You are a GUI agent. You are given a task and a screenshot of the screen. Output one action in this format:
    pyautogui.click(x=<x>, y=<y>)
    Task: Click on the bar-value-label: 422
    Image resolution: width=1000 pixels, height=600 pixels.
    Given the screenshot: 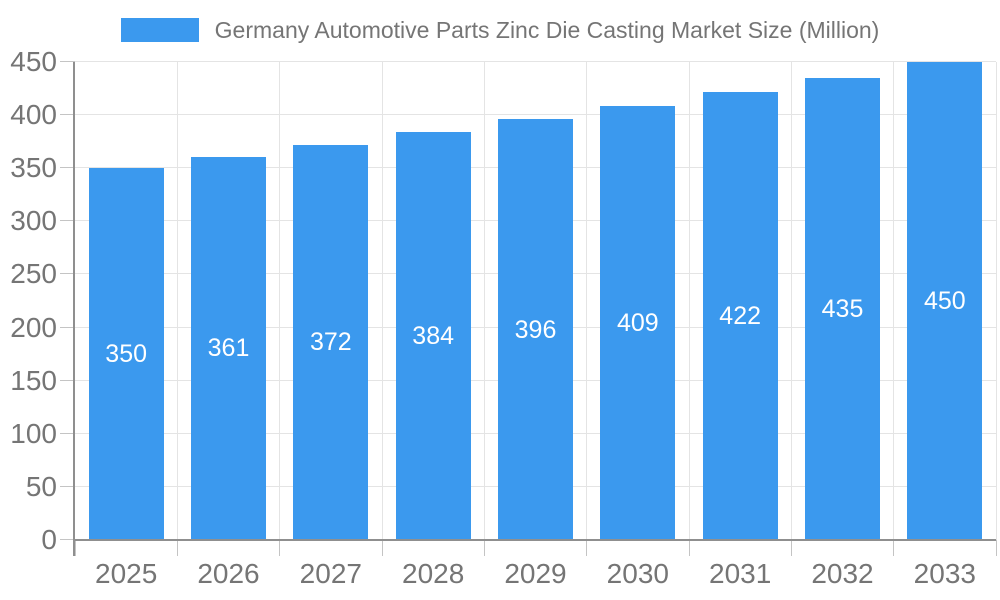 What is the action you would take?
    pyautogui.click(x=740, y=315)
    